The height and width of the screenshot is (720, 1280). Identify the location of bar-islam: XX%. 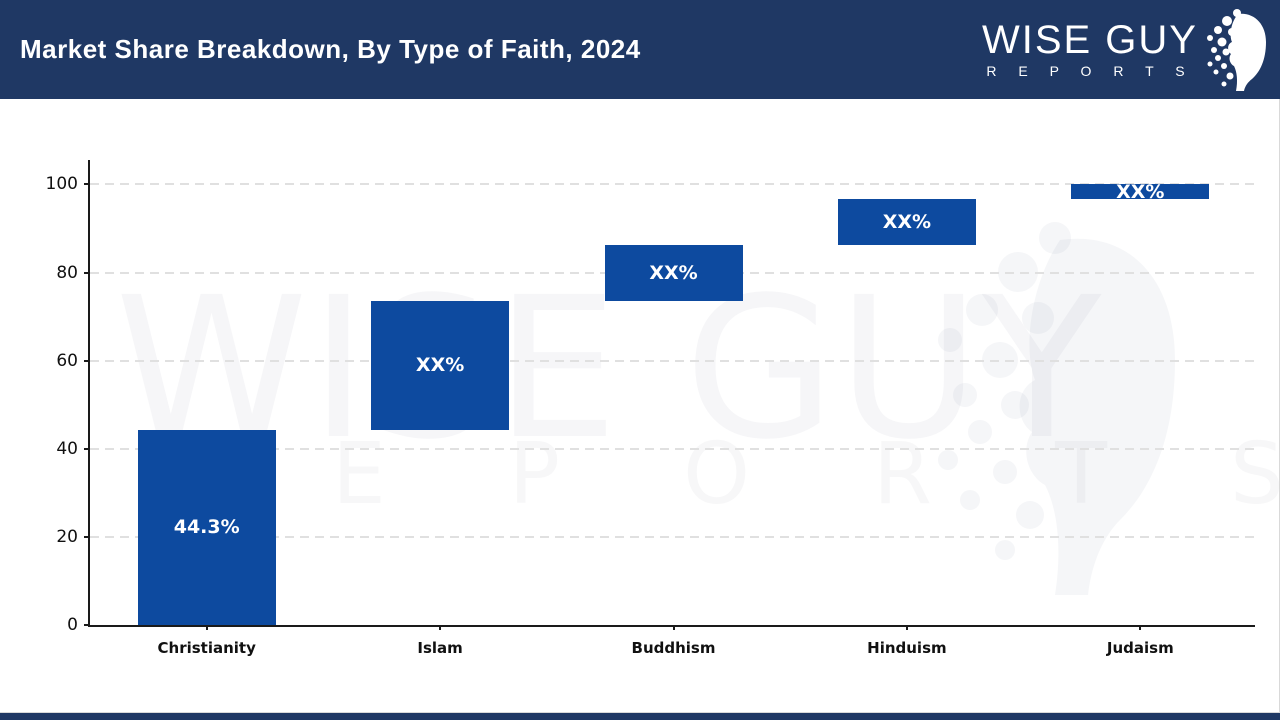
(440, 365).